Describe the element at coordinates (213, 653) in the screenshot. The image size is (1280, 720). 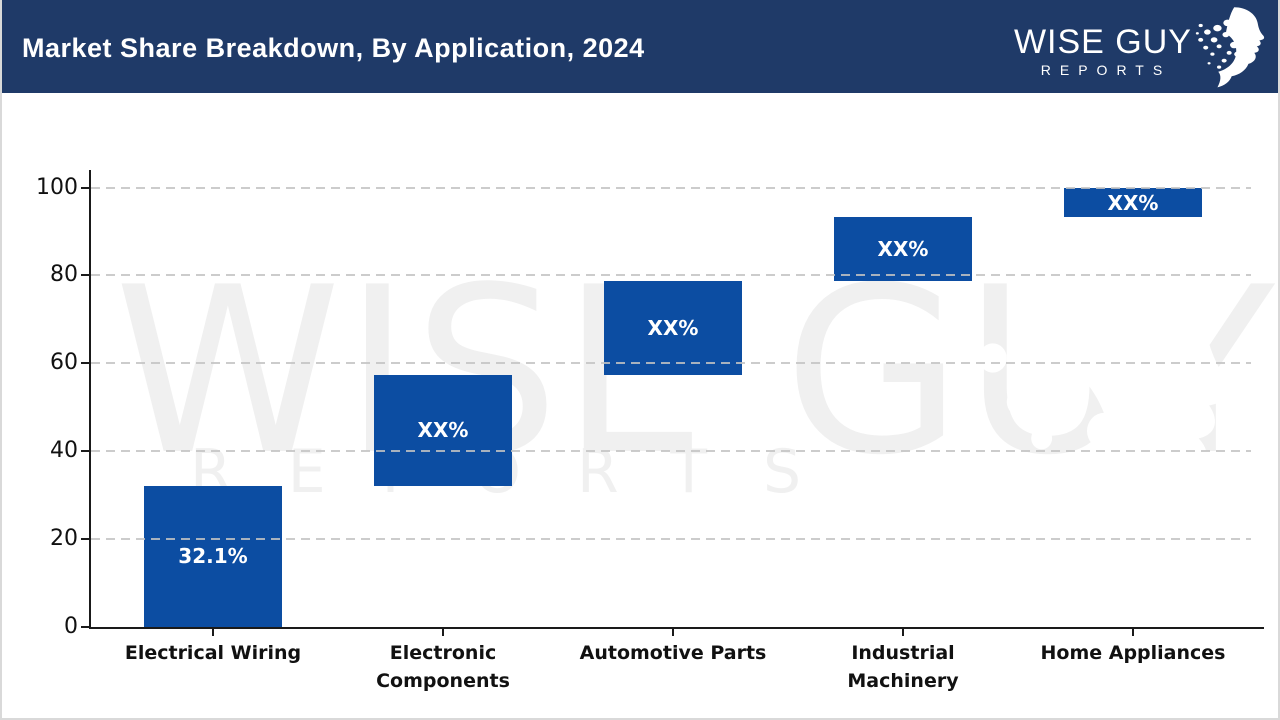
I see `category-label: Electrical Wiring` at that location.